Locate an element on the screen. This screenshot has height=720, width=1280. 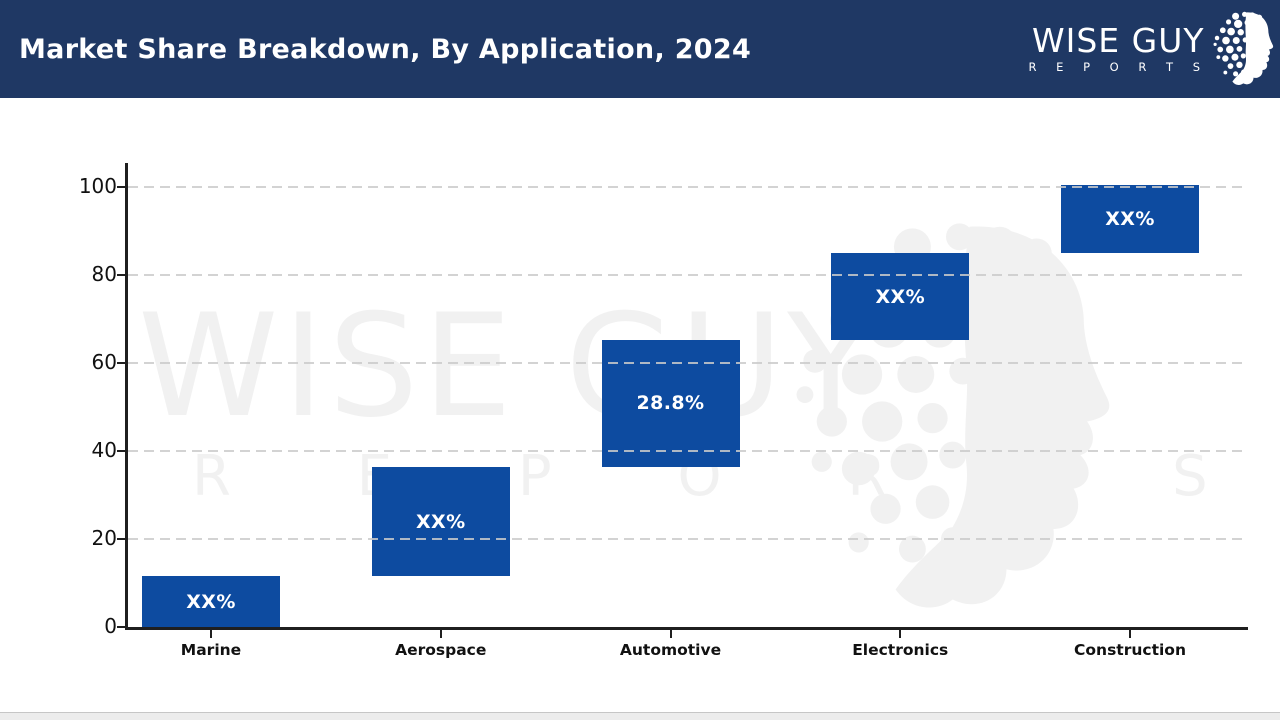
bar-marine: XX% is located at coordinates (211, 601).